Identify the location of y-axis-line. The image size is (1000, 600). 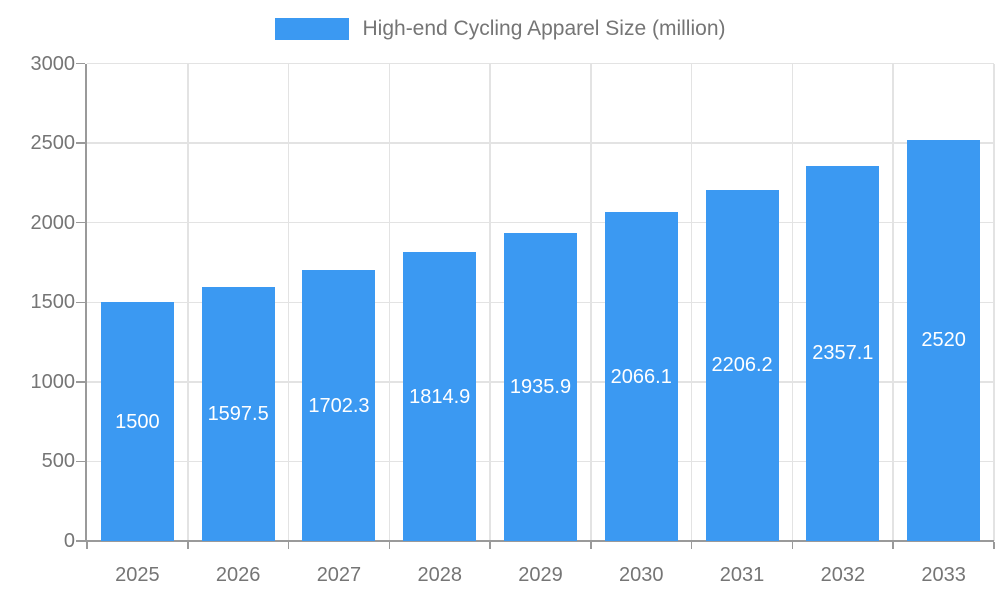
(86, 302).